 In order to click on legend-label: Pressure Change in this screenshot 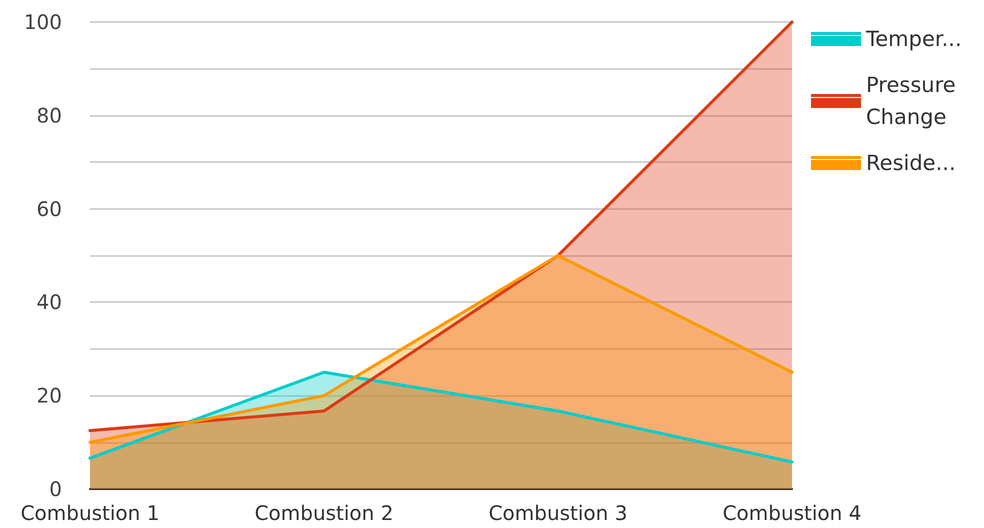, I will do `click(914, 101)`.